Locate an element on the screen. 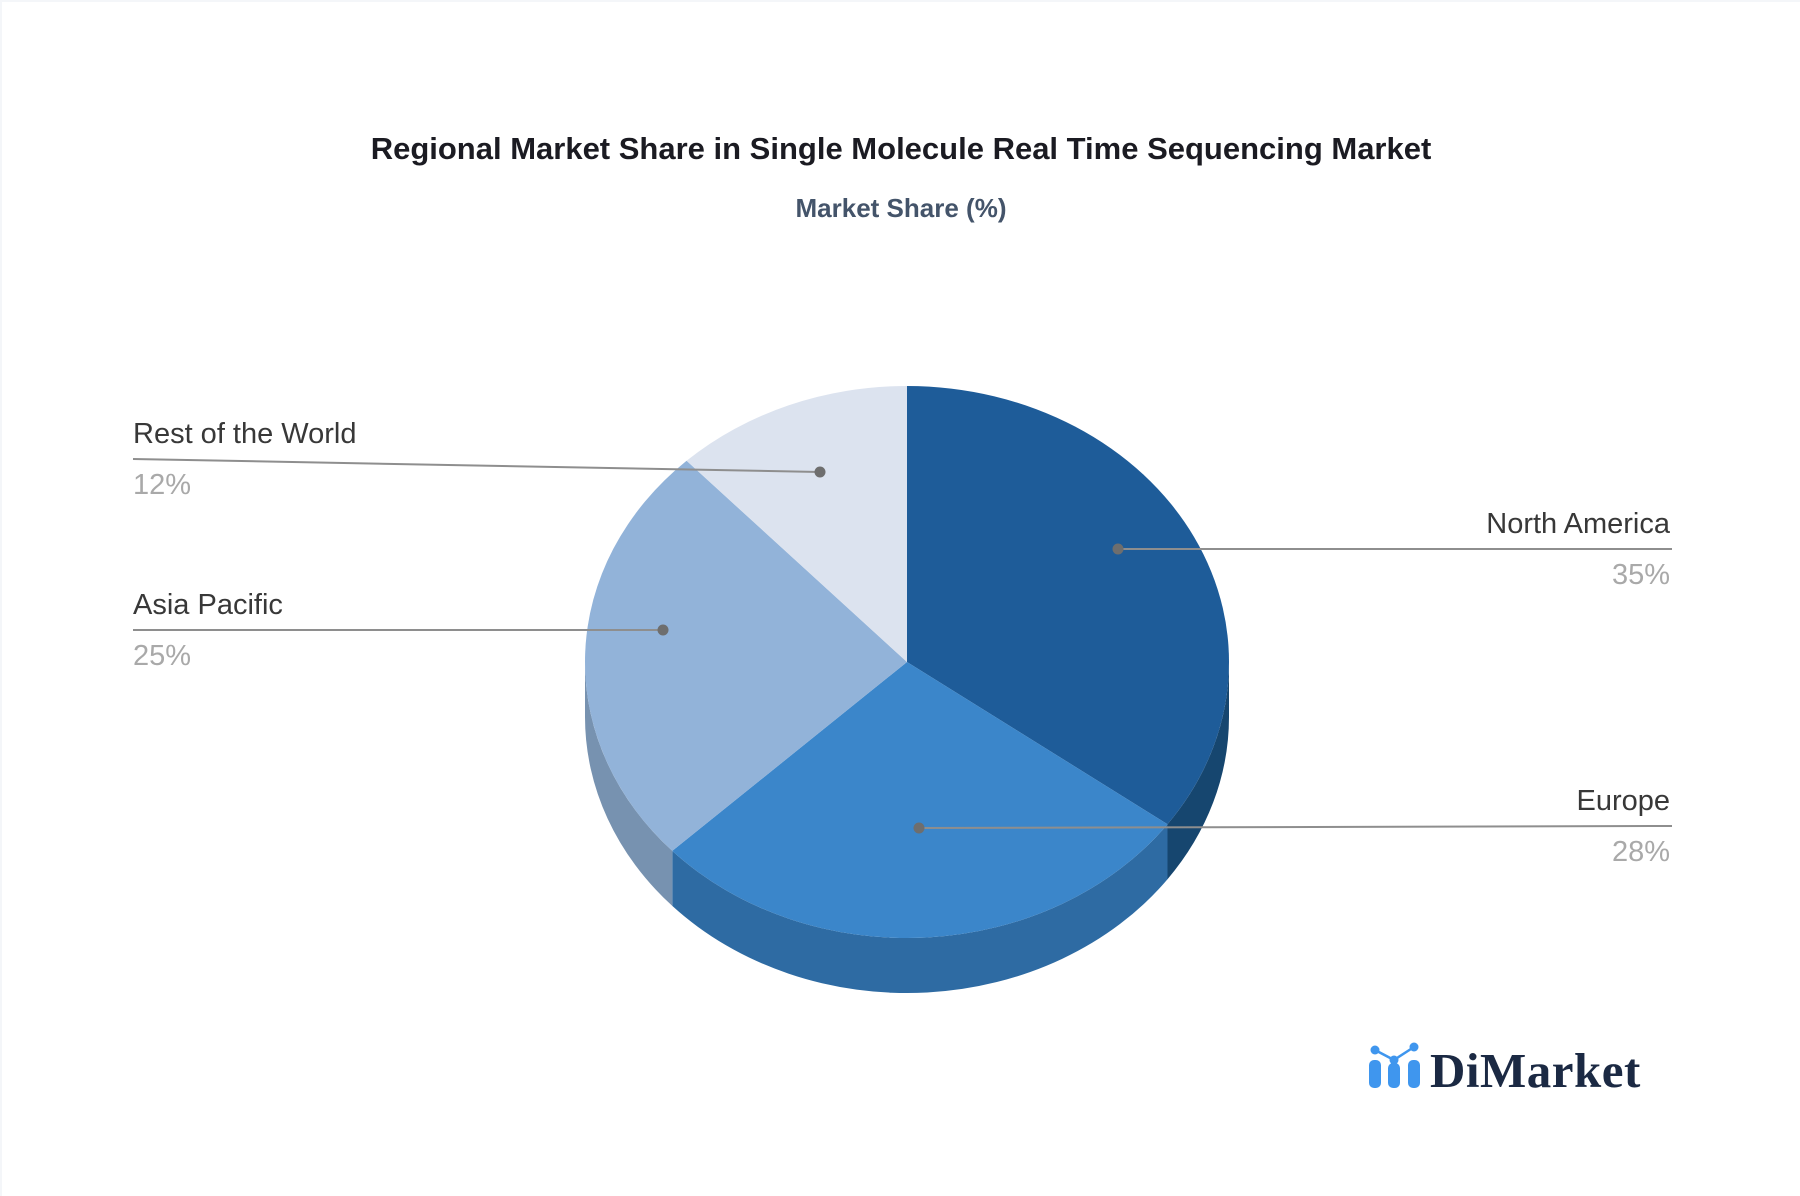 This screenshot has height=1196, width=1800. callout-label-rest-of-world: Rest of the World is located at coordinates (245, 434).